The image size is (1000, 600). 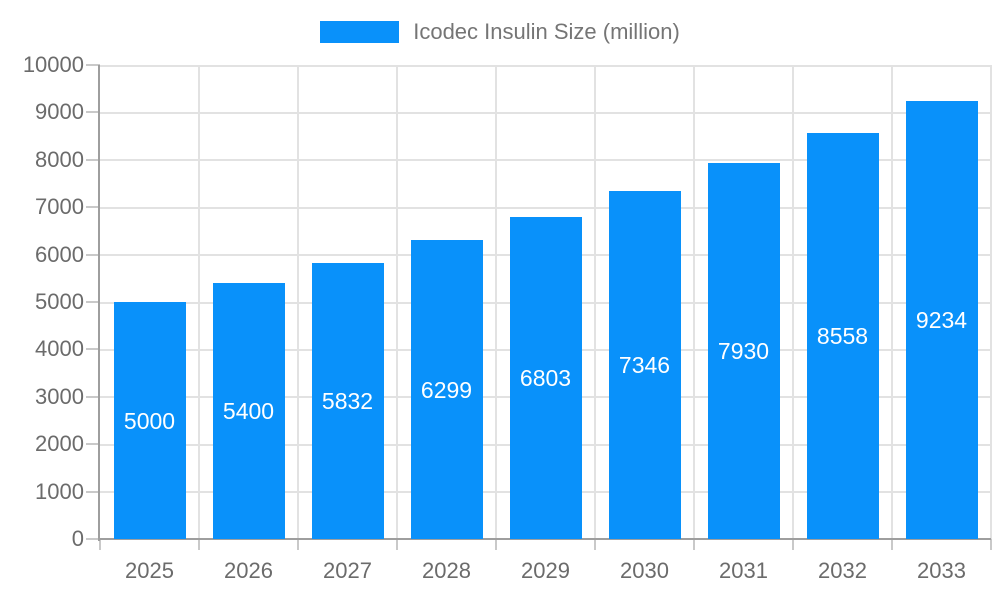 I want to click on y-axis-label: 3000, so click(x=59, y=396).